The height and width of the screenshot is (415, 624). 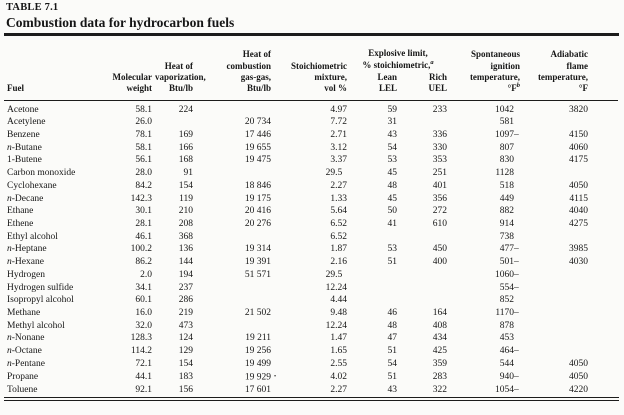 What do you see at coordinates (311, 224) in the screenshot?
I see `table-row: Ethene 28.1 208 20 276 6.52 41 610 914 4275` at bounding box center [311, 224].